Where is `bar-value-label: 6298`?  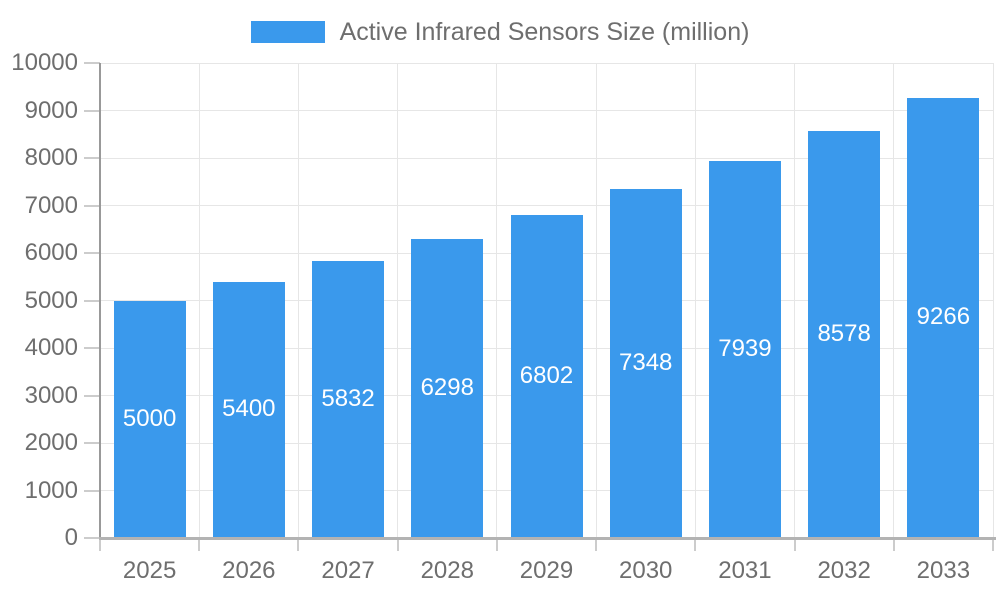 bar-value-label: 6298 is located at coordinates (447, 387).